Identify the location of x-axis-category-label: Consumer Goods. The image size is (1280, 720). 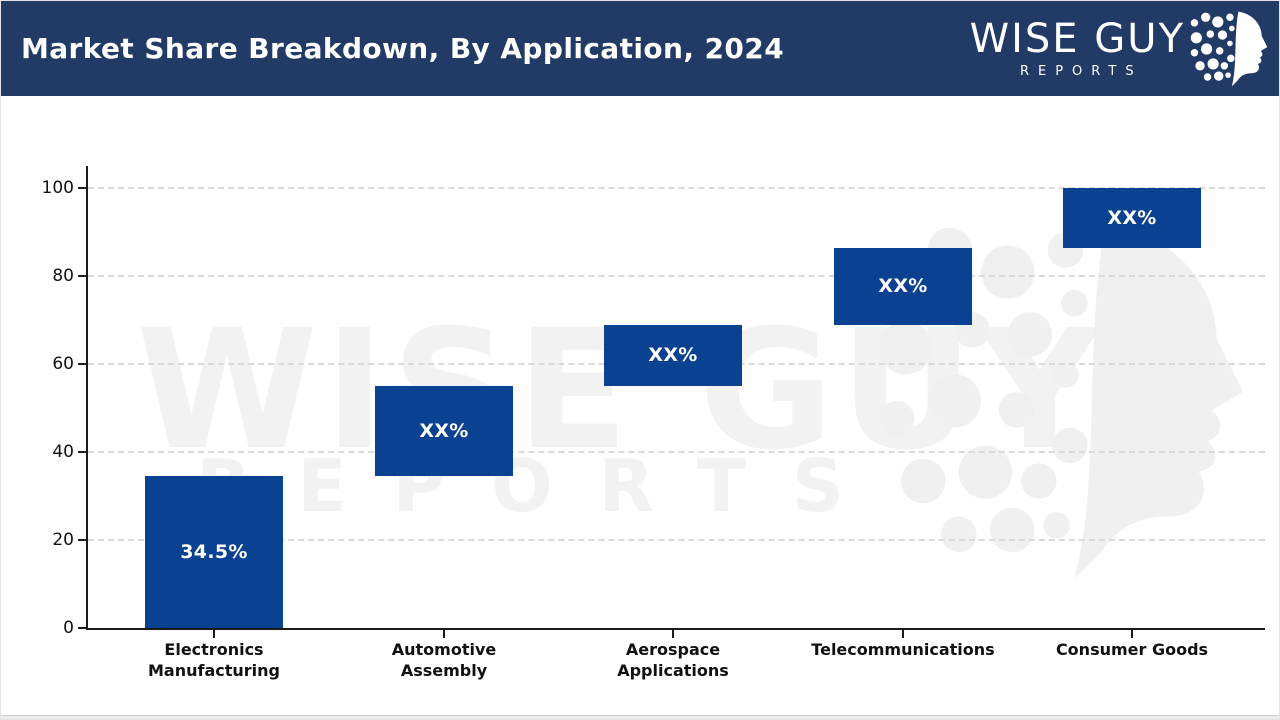
(1132, 649).